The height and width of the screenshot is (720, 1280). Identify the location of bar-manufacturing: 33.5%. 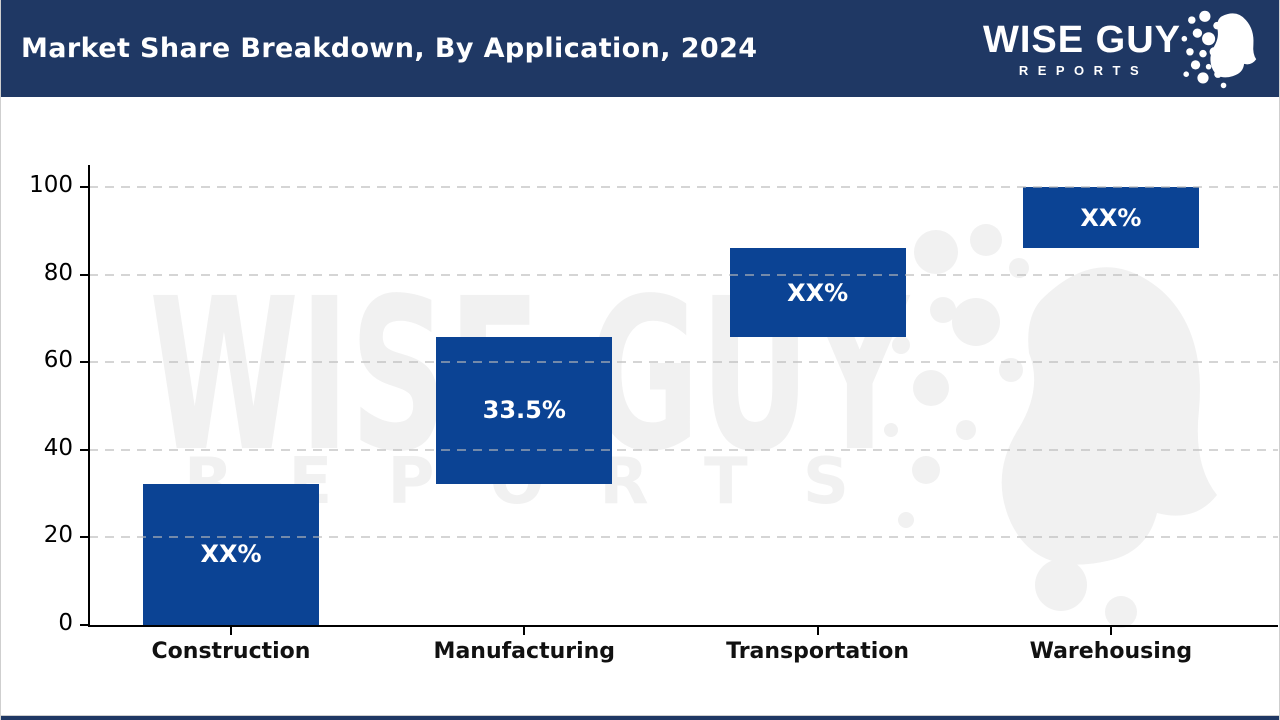
(524, 410).